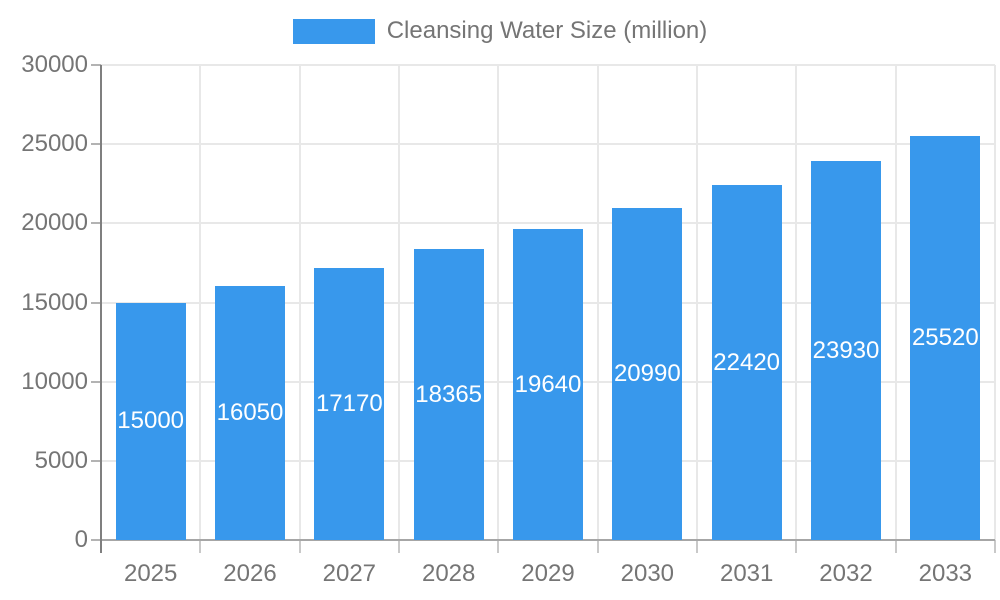 This screenshot has width=1000, height=600. What do you see at coordinates (548, 540) in the screenshot?
I see `x-axis-line` at bounding box center [548, 540].